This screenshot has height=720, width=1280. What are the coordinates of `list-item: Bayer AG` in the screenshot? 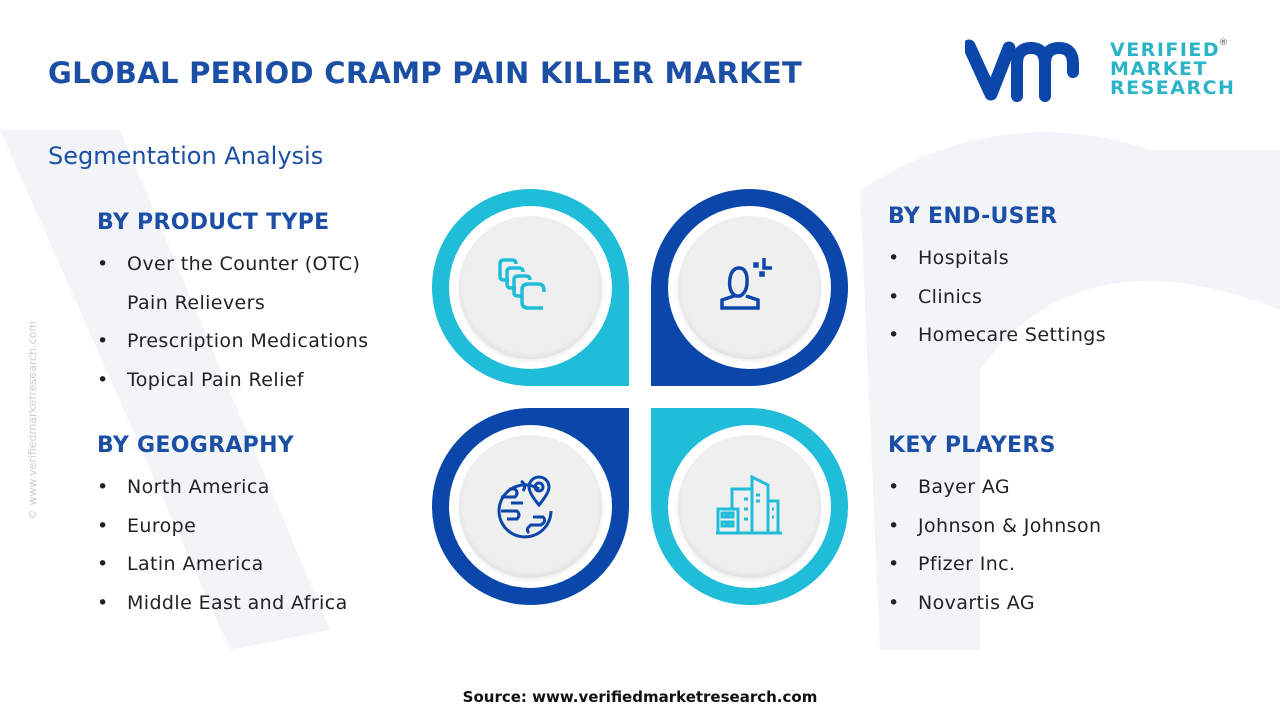 It's located at (994, 487).